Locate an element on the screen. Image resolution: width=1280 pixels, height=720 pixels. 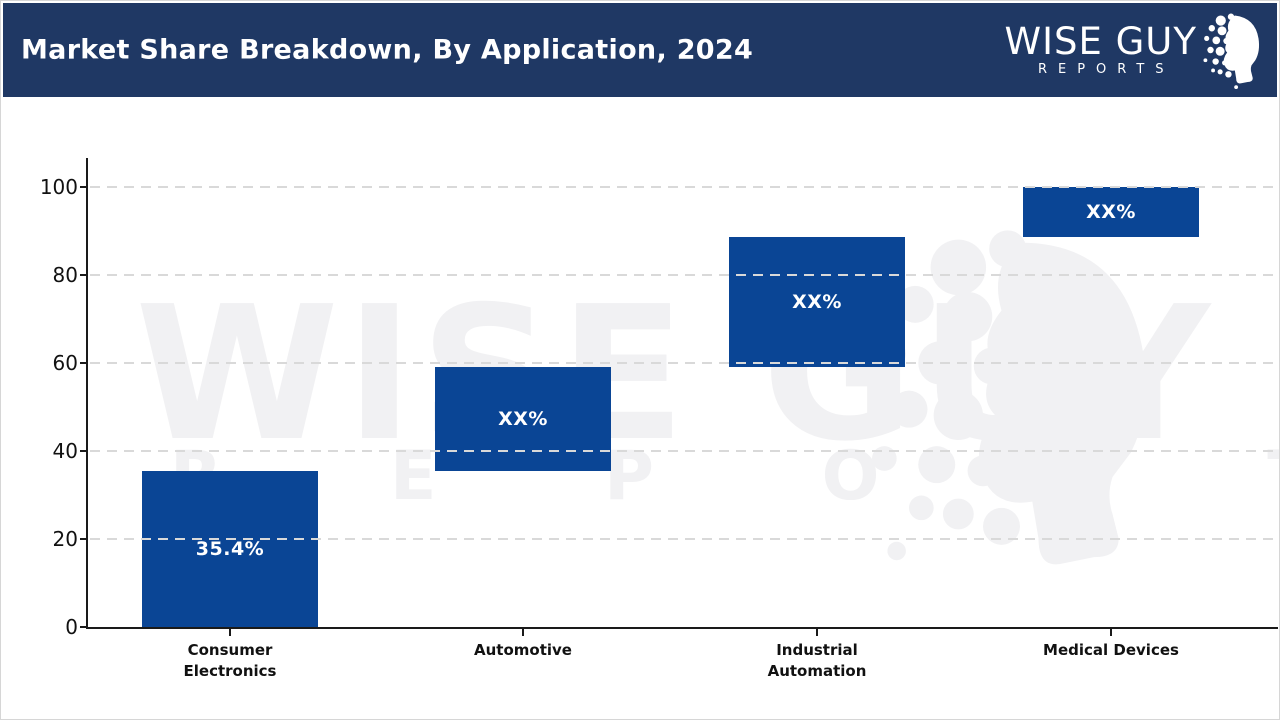
y-tick-label-60: 60 is located at coordinates (65, 363).